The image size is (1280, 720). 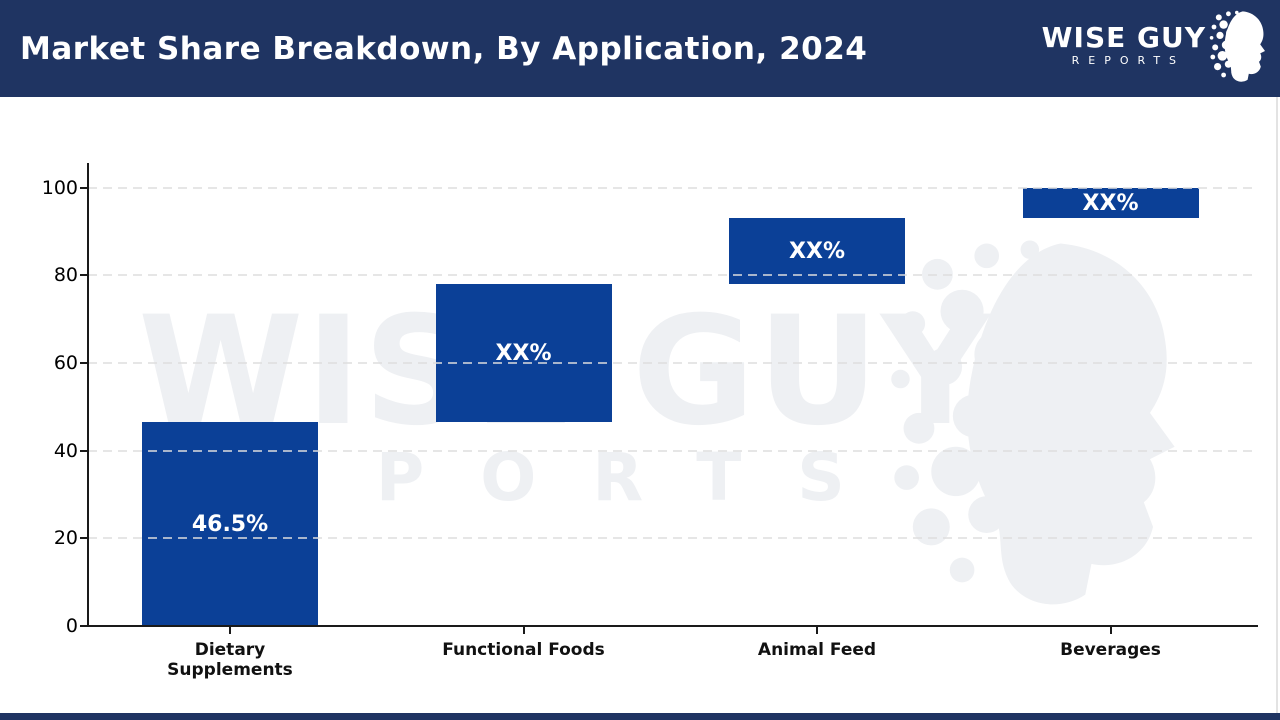 What do you see at coordinates (671, 626) in the screenshot?
I see `x-axis-line` at bounding box center [671, 626].